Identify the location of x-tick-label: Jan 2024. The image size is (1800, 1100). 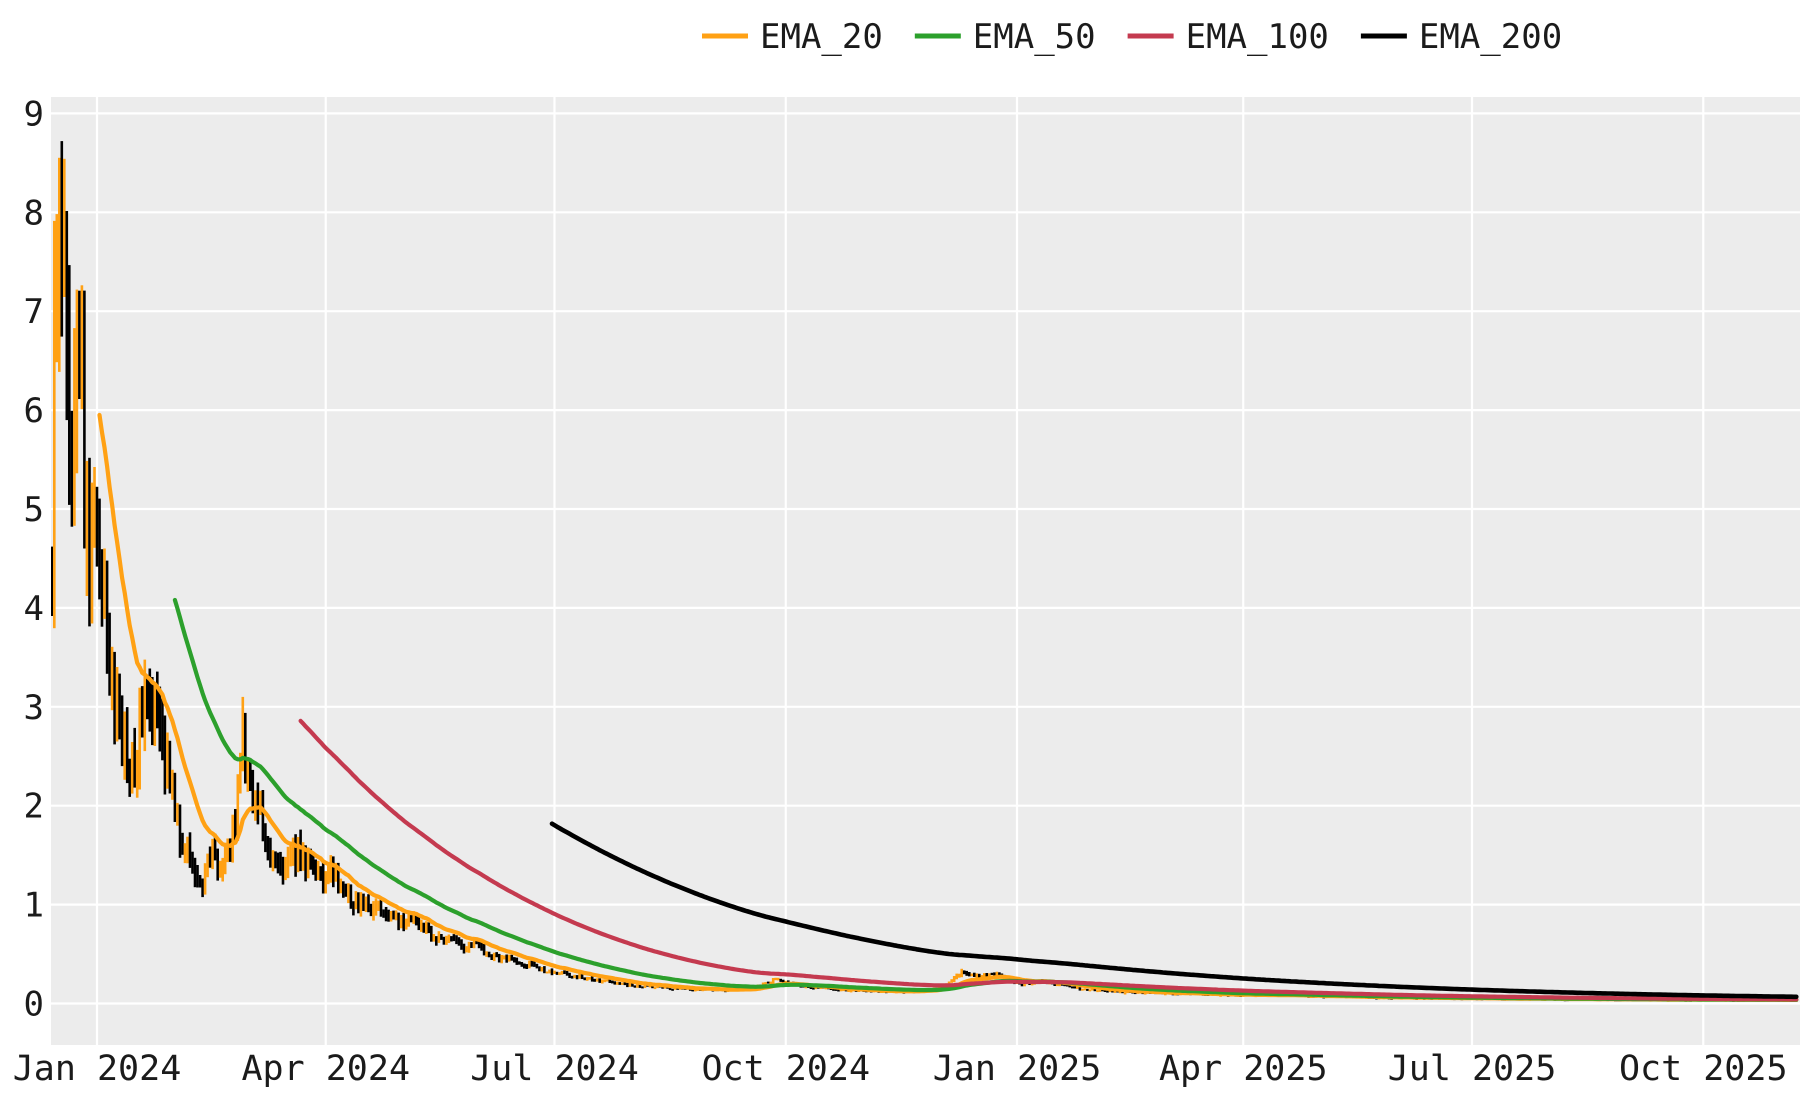
(97, 1069).